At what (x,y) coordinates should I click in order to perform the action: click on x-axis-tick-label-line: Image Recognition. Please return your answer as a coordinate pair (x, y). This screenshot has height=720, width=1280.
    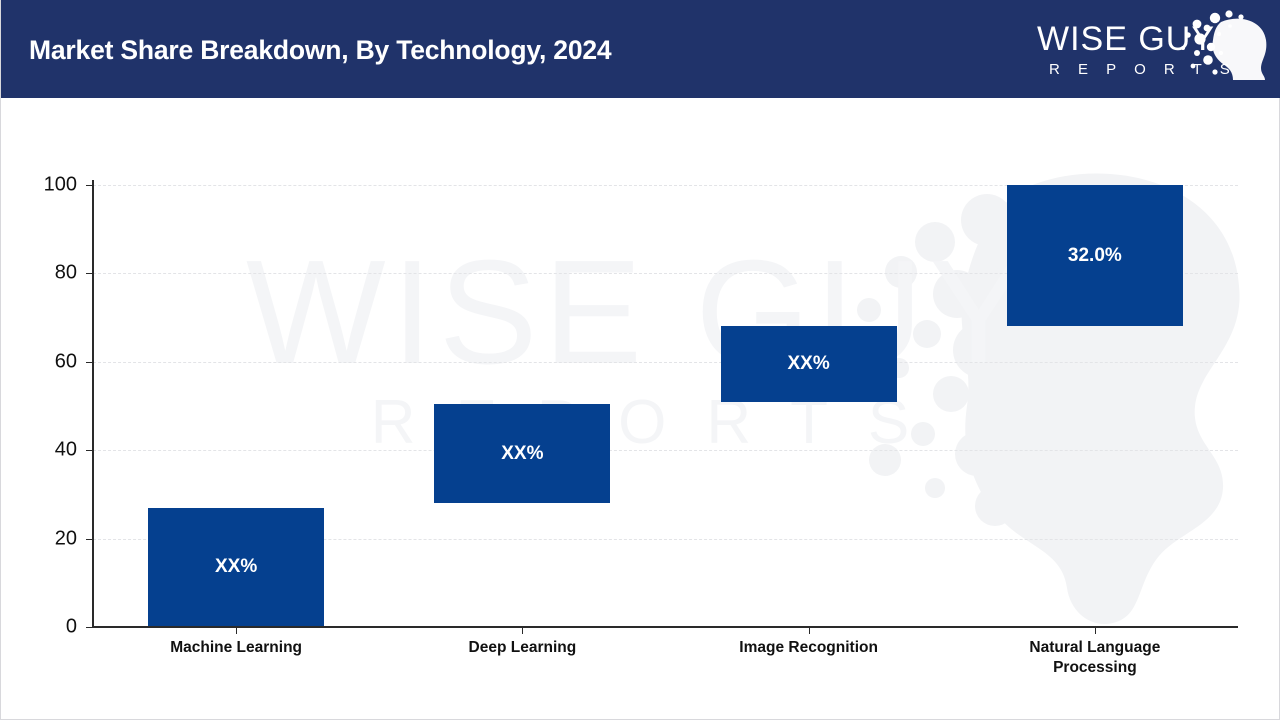
    Looking at the image, I should click on (808, 647).